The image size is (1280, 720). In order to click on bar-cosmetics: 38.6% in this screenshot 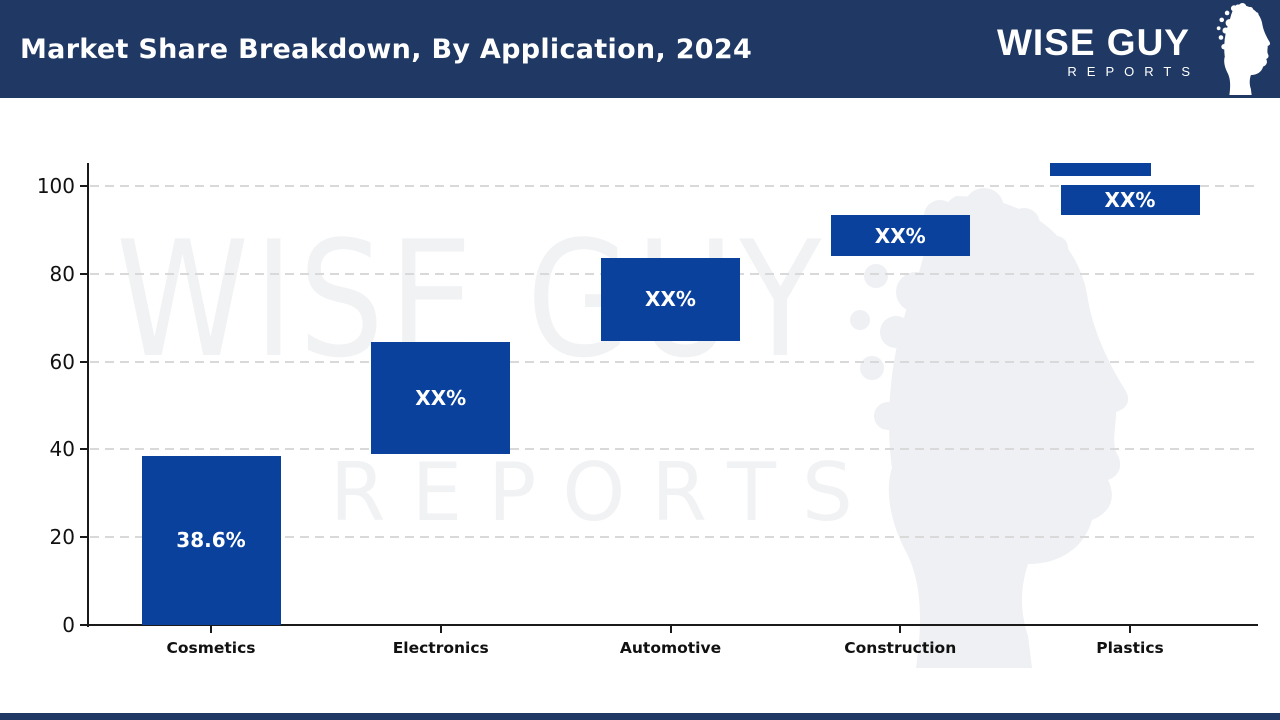, I will do `click(211, 540)`.